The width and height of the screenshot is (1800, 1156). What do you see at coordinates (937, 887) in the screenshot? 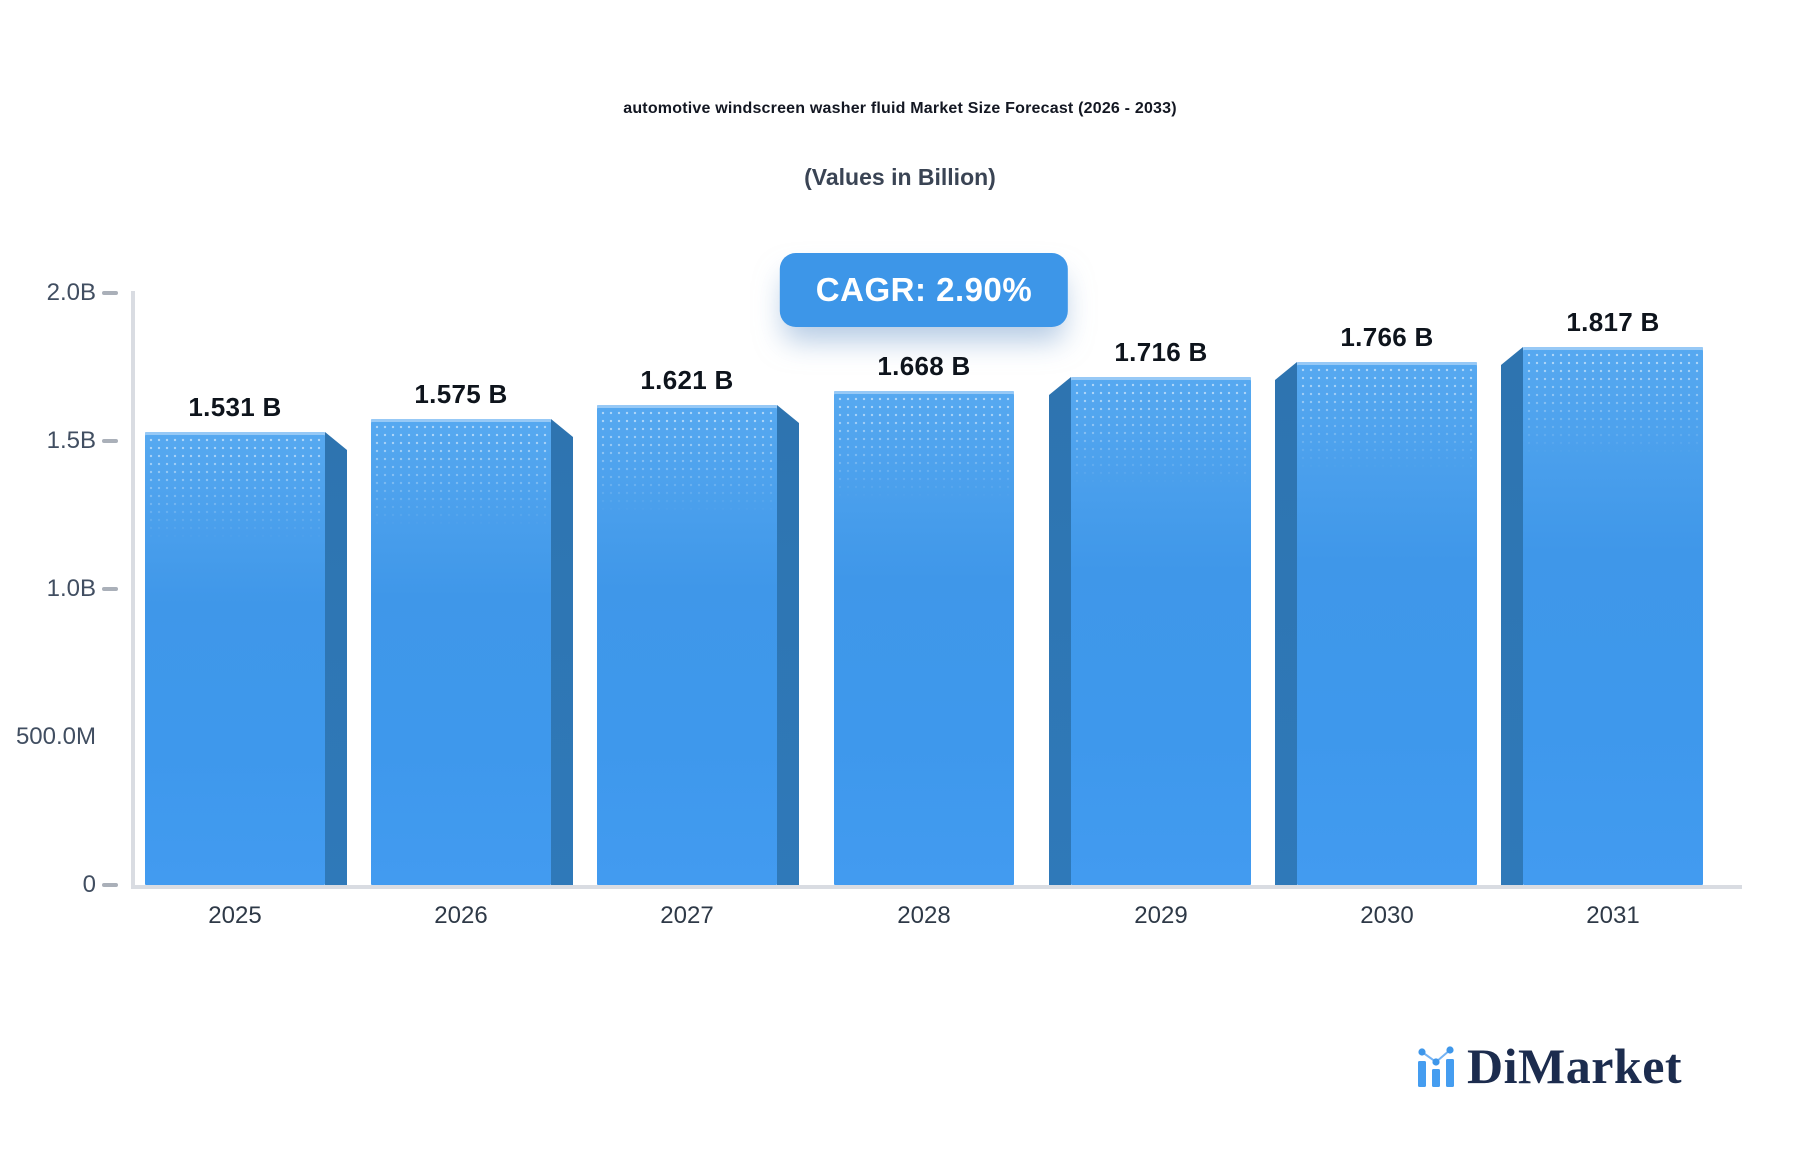
I see `x-axis-line` at bounding box center [937, 887].